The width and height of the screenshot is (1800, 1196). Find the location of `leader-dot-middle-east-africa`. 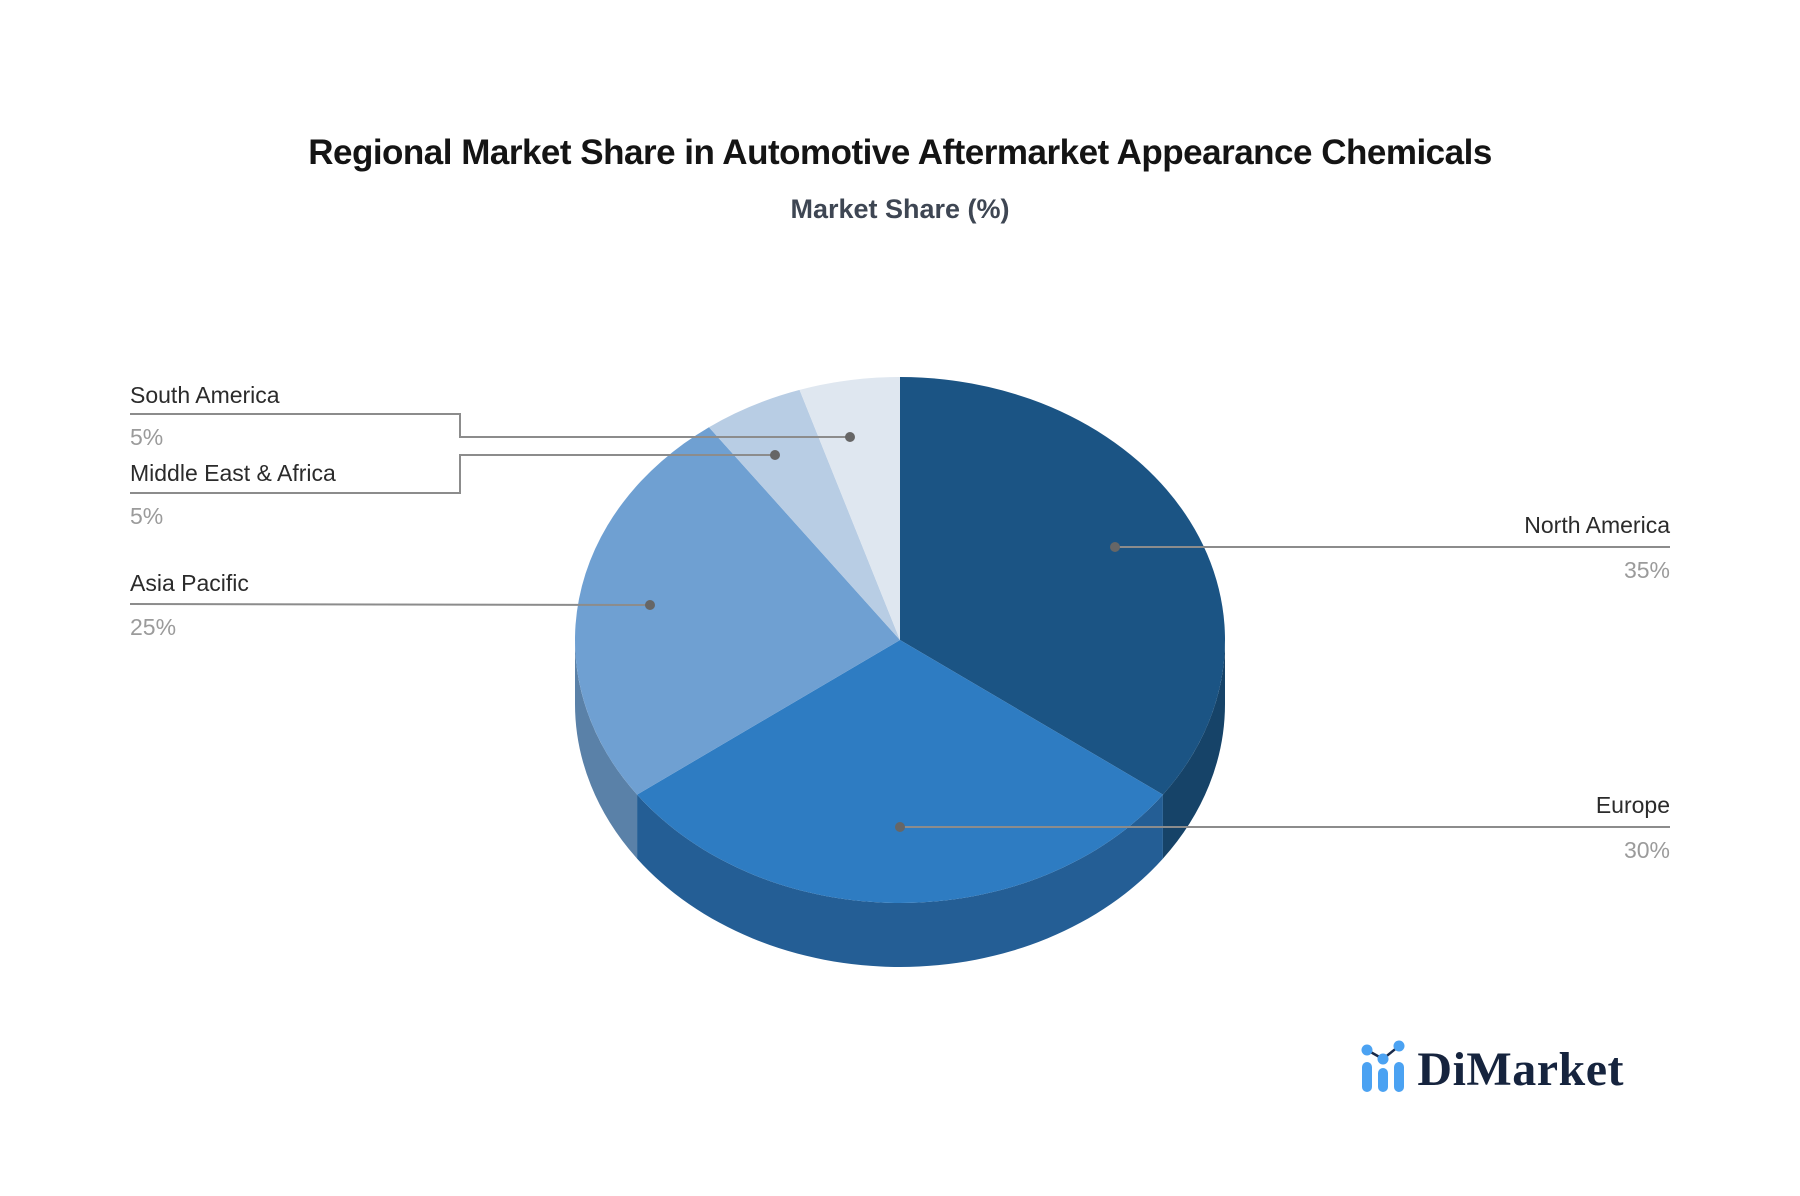

leader-dot-middle-east-africa is located at coordinates (775, 455).